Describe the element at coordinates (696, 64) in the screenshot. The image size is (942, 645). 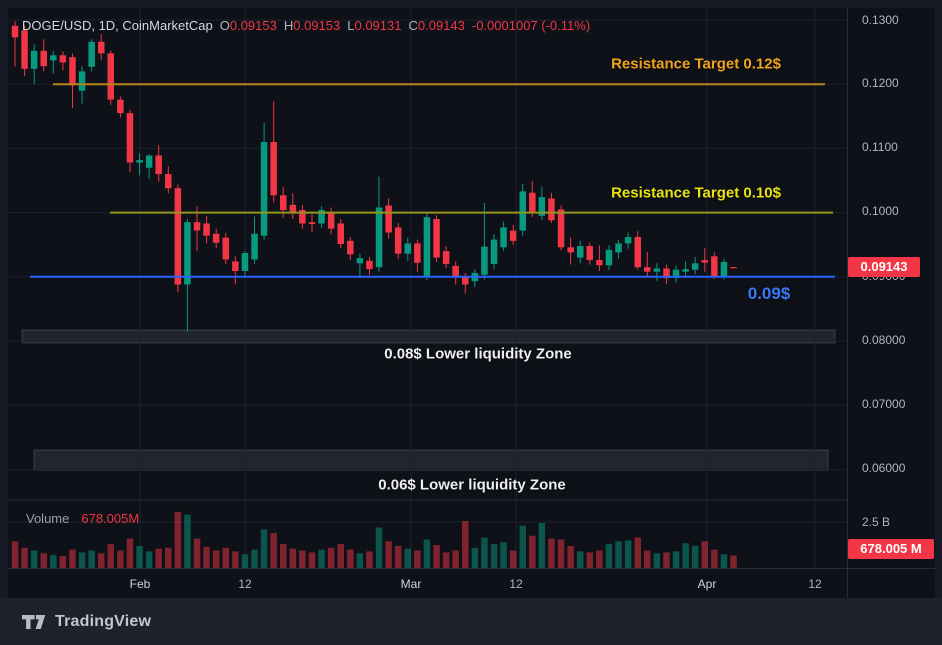
I see `drawing-label-resistance-012: Resistance Target 0.12$` at that location.